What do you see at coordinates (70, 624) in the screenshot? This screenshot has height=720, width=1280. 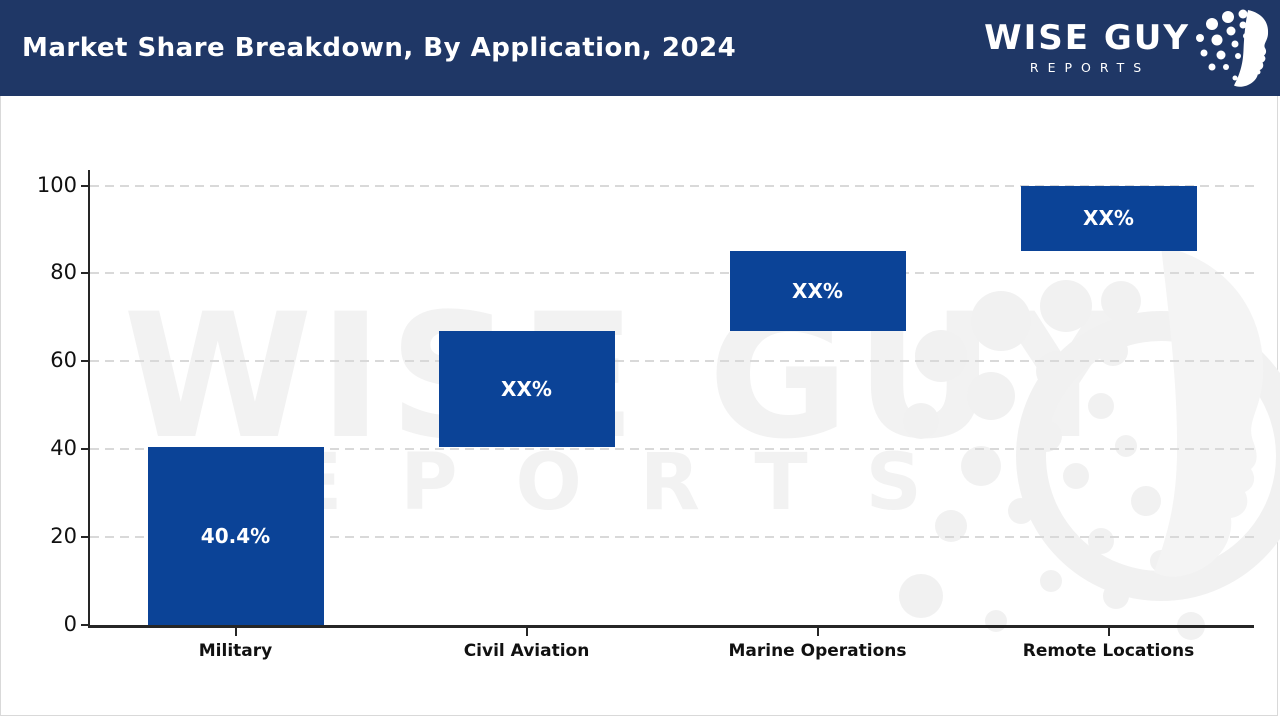 I see `y-tick-label: 0` at bounding box center [70, 624].